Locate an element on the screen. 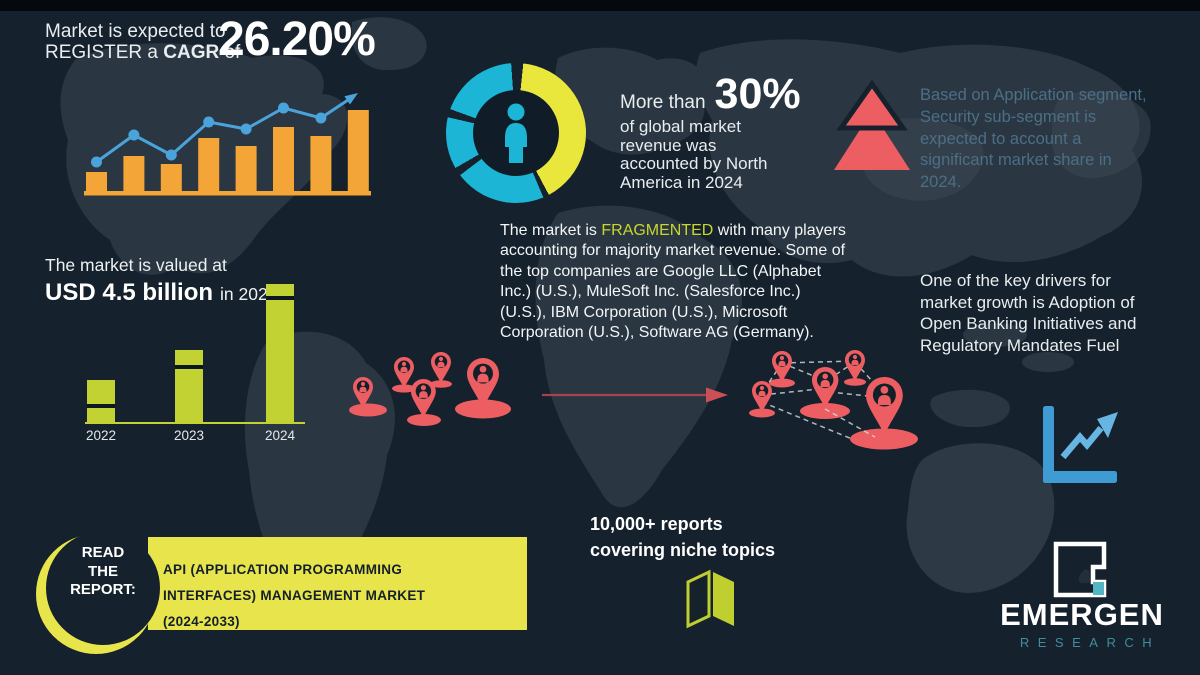 The width and height of the screenshot is (1200, 675). brand-subtitle: RESEARCH is located at coordinates (1090, 642).